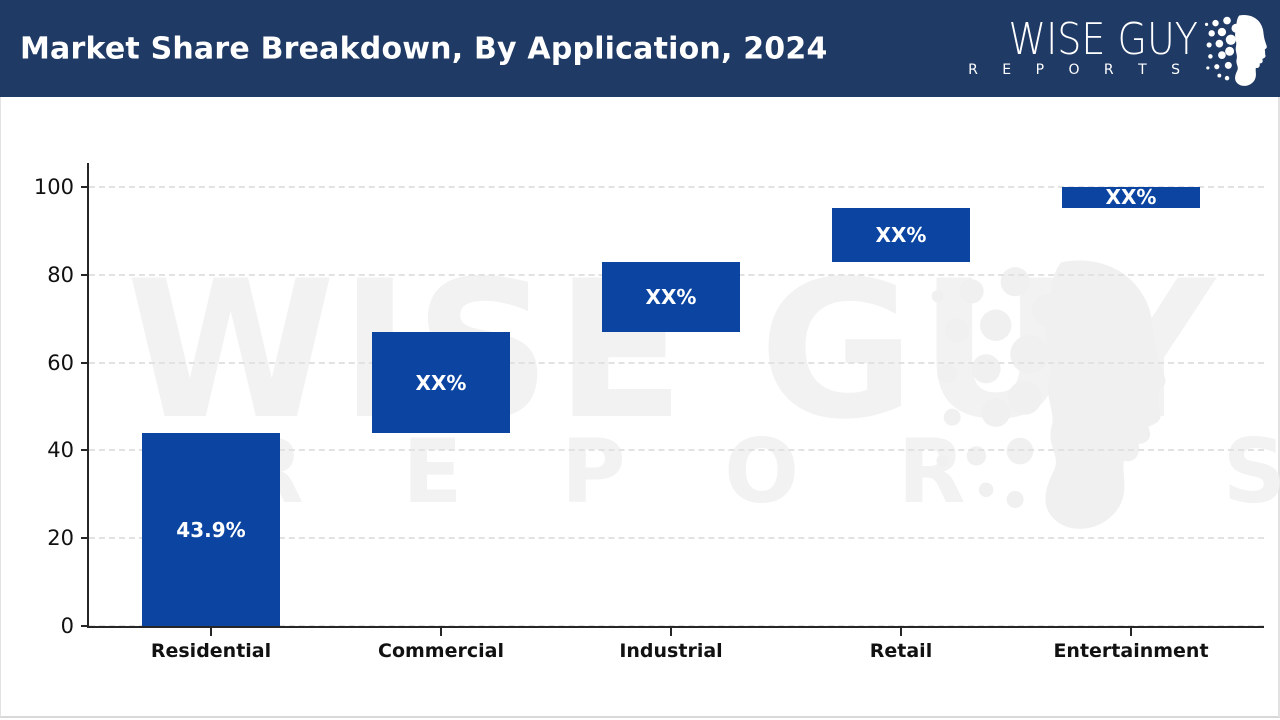  I want to click on y-tick-label-100: 100, so click(53, 187).